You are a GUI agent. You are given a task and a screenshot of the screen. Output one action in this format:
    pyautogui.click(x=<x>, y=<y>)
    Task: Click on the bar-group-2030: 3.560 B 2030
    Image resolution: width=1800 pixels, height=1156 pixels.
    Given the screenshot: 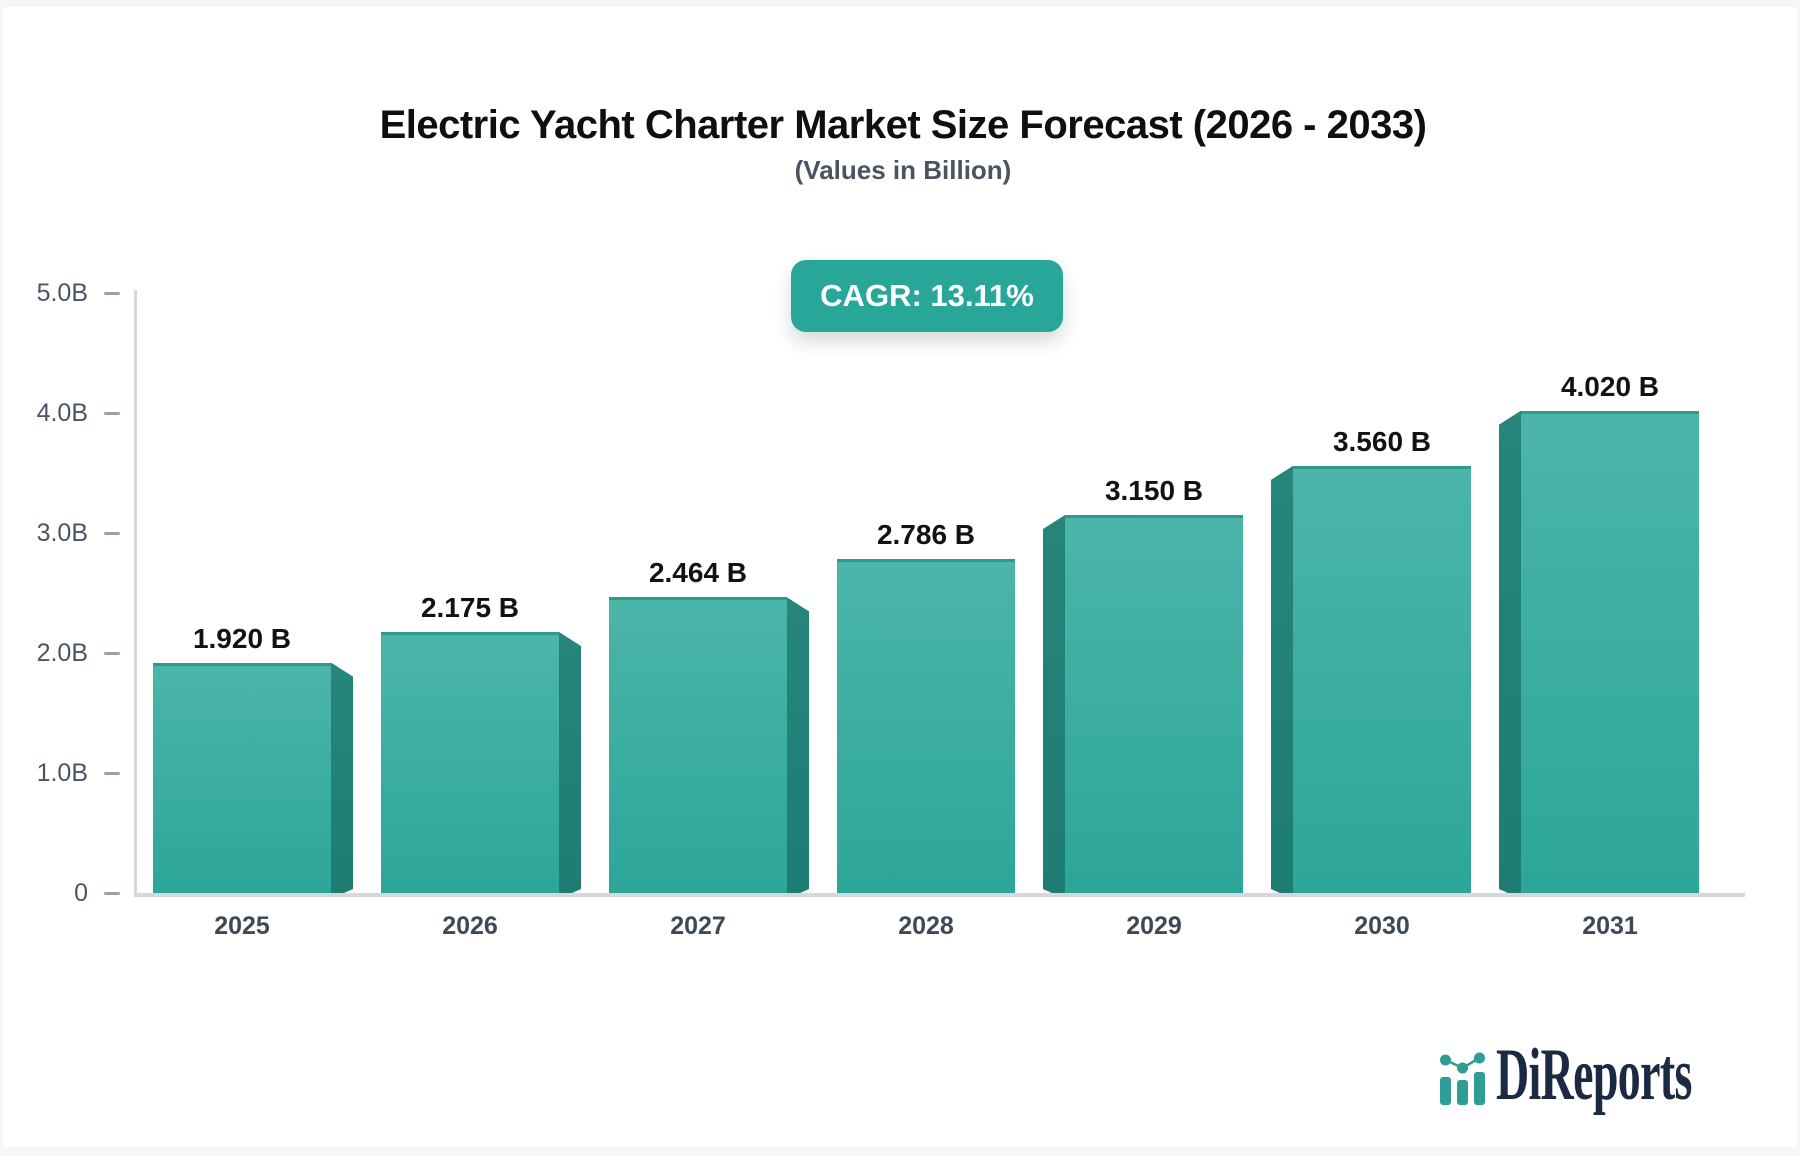 What is the action you would take?
    pyautogui.click(x=1382, y=683)
    